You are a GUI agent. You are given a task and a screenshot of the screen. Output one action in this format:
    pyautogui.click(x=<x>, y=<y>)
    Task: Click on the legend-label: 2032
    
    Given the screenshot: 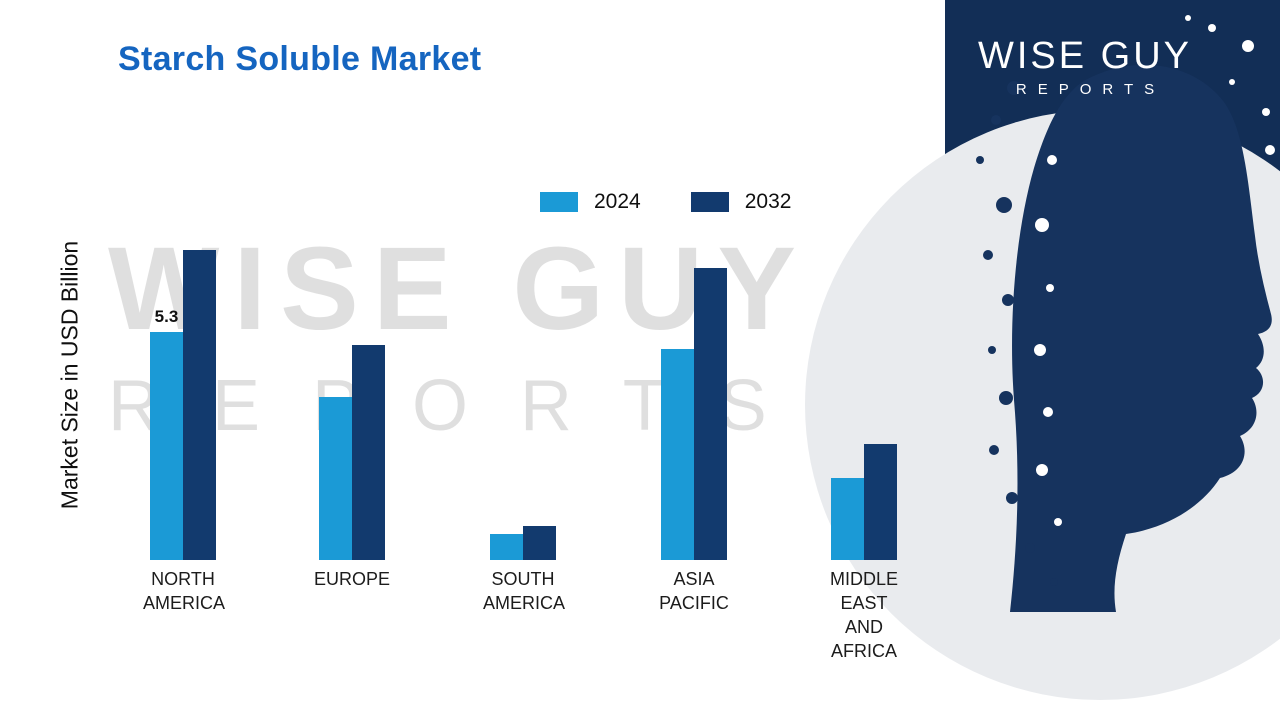 What is the action you would take?
    pyautogui.click(x=768, y=201)
    